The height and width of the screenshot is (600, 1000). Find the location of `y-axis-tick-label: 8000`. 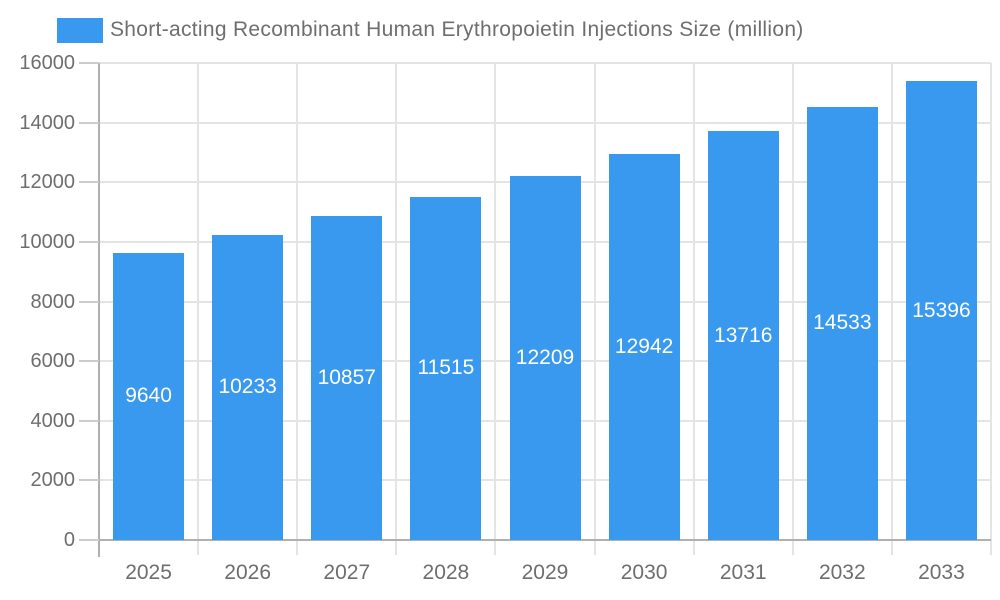

y-axis-tick-label: 8000 is located at coordinates (53, 301).